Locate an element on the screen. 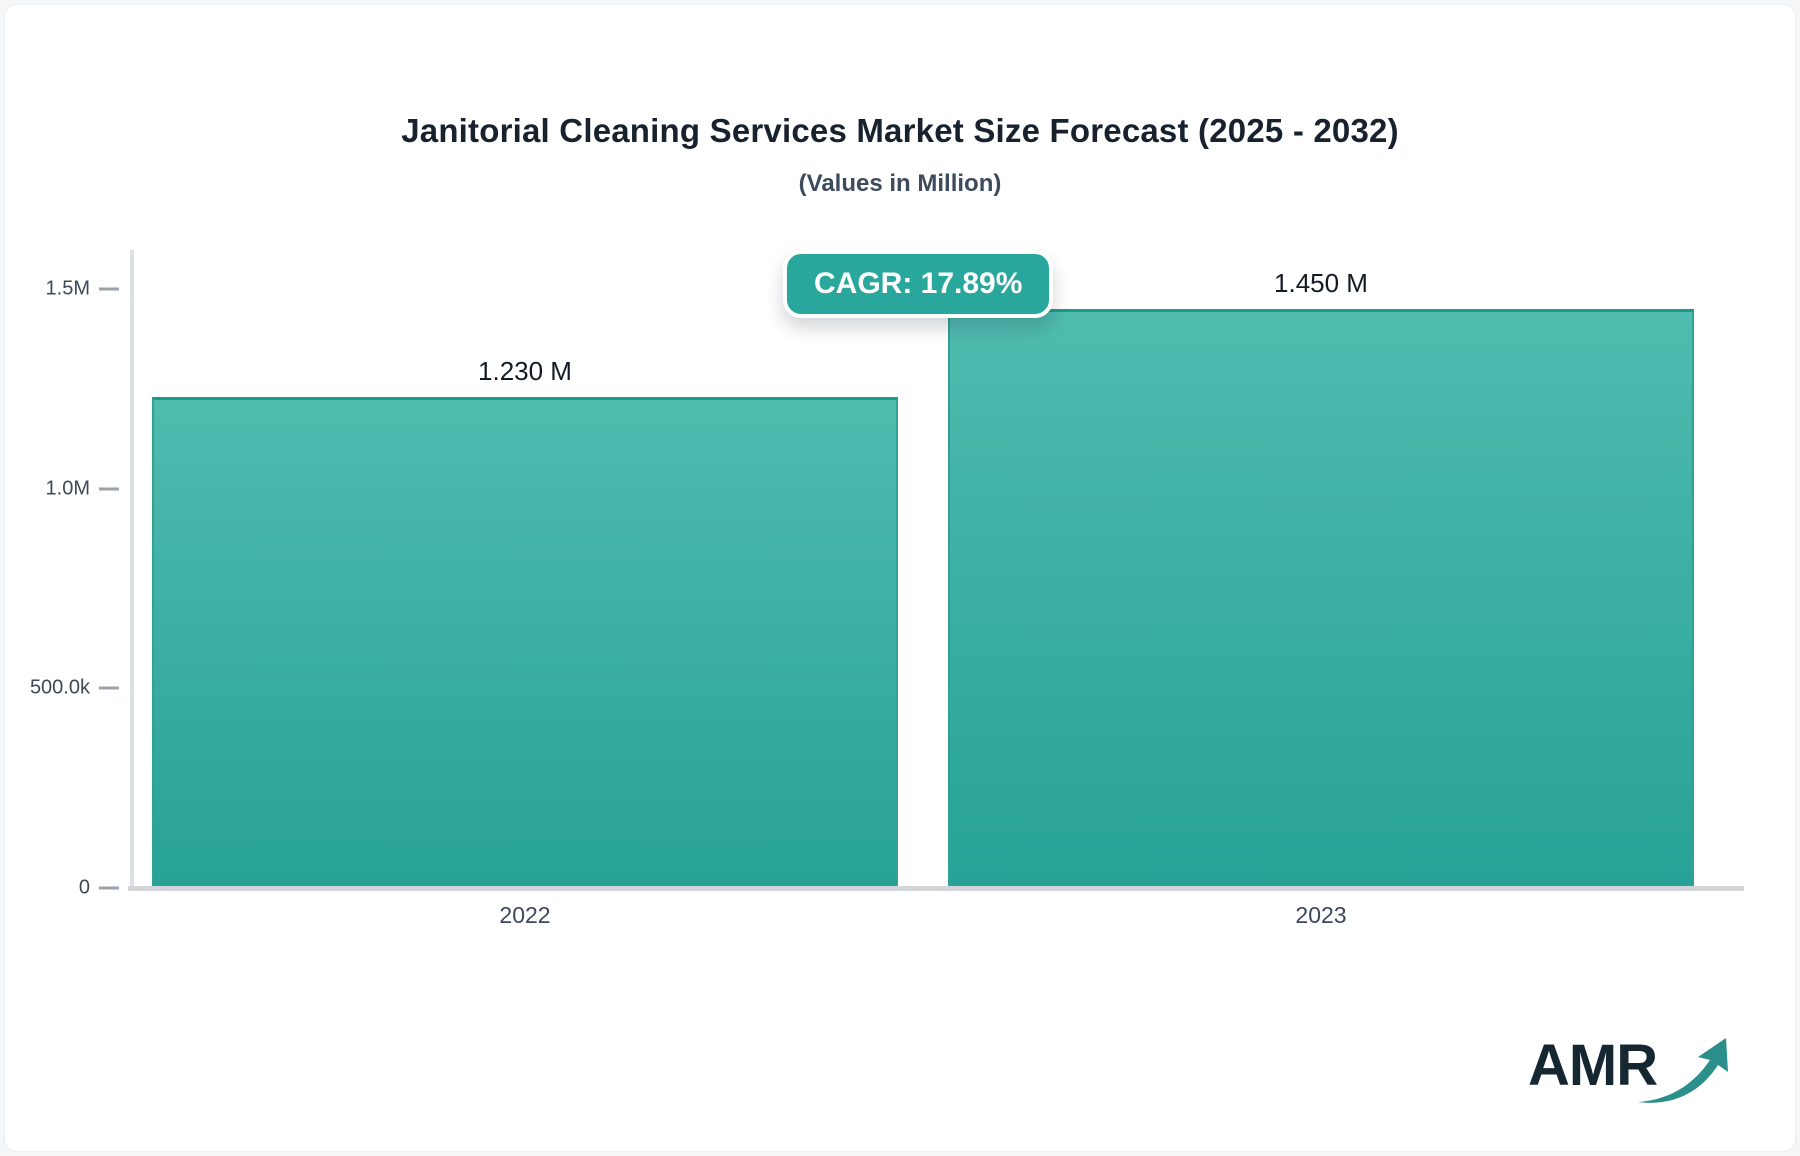 The width and height of the screenshot is (1800, 1156). x-axis-category-label: 2022 is located at coordinates (525, 915).